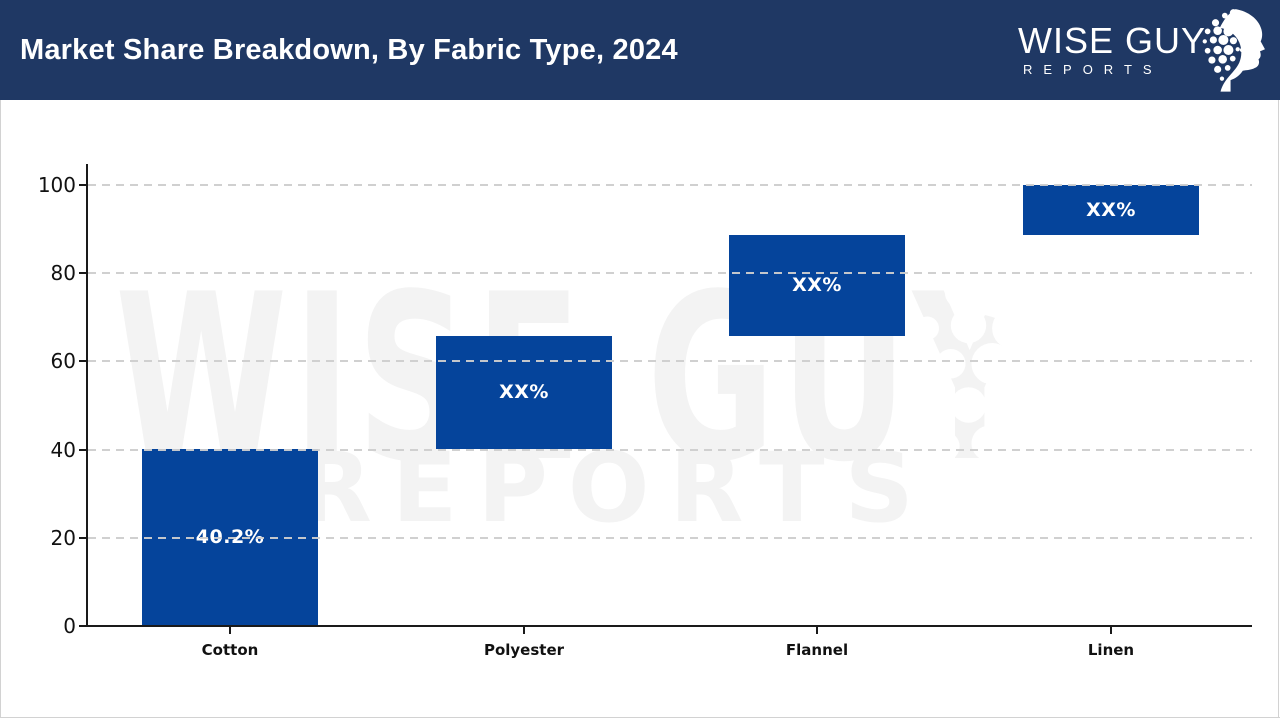 The height and width of the screenshot is (720, 1280). I want to click on bar-flannel: XX%, so click(817, 285).